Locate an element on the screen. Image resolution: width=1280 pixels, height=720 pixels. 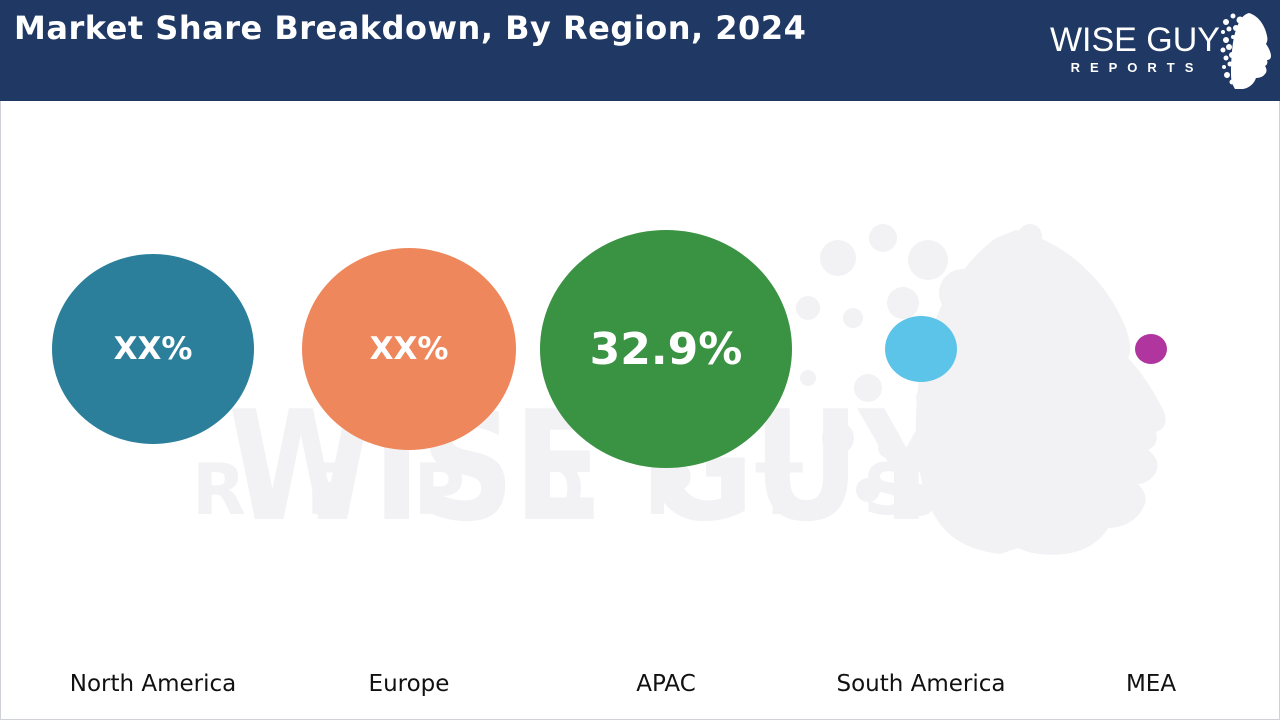
bubble-value-label-apac: 32.9% is located at coordinates (666, 349).